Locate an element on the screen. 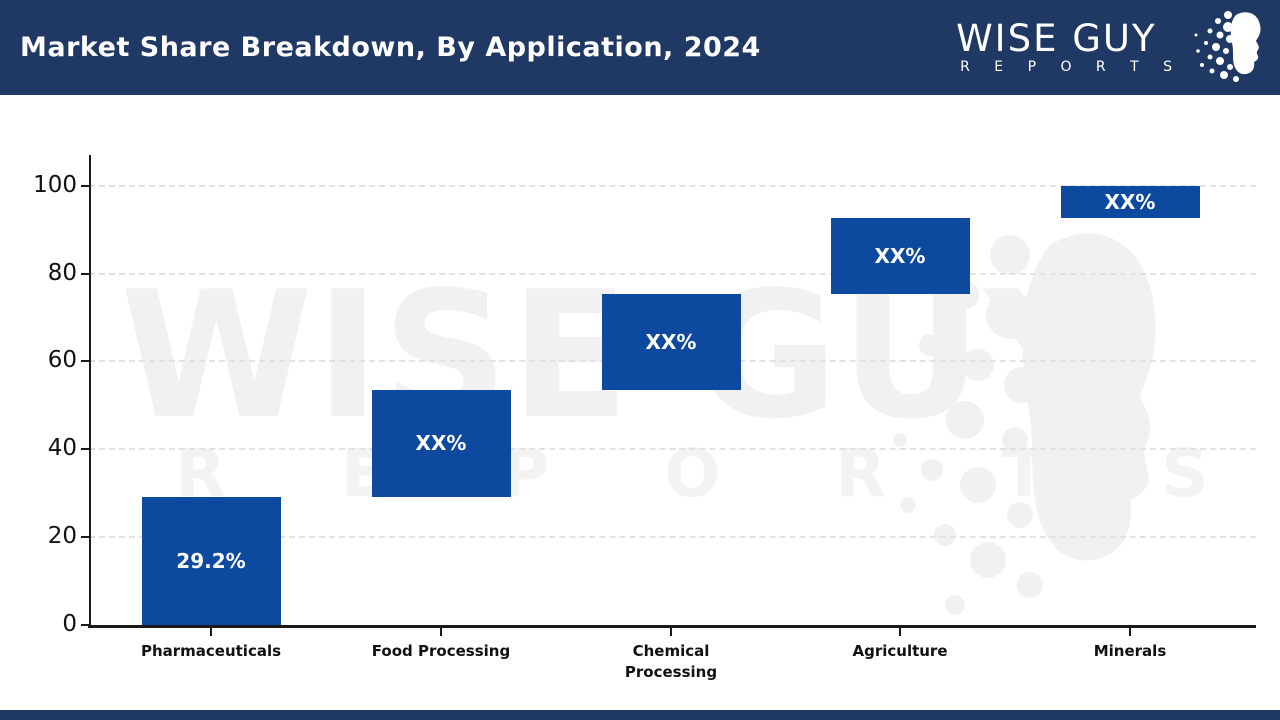 The width and height of the screenshot is (1280, 720). logo-wordmark: WISE GUY is located at coordinates (1056, 38).